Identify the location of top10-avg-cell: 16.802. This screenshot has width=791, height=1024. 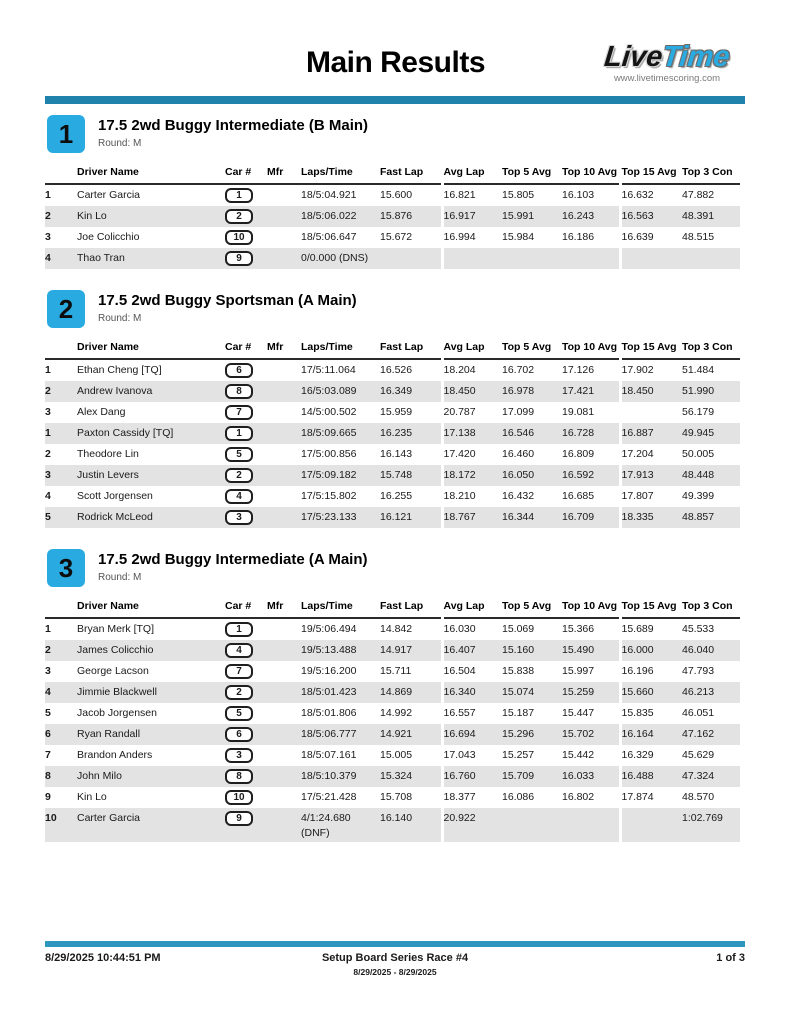
(578, 797).